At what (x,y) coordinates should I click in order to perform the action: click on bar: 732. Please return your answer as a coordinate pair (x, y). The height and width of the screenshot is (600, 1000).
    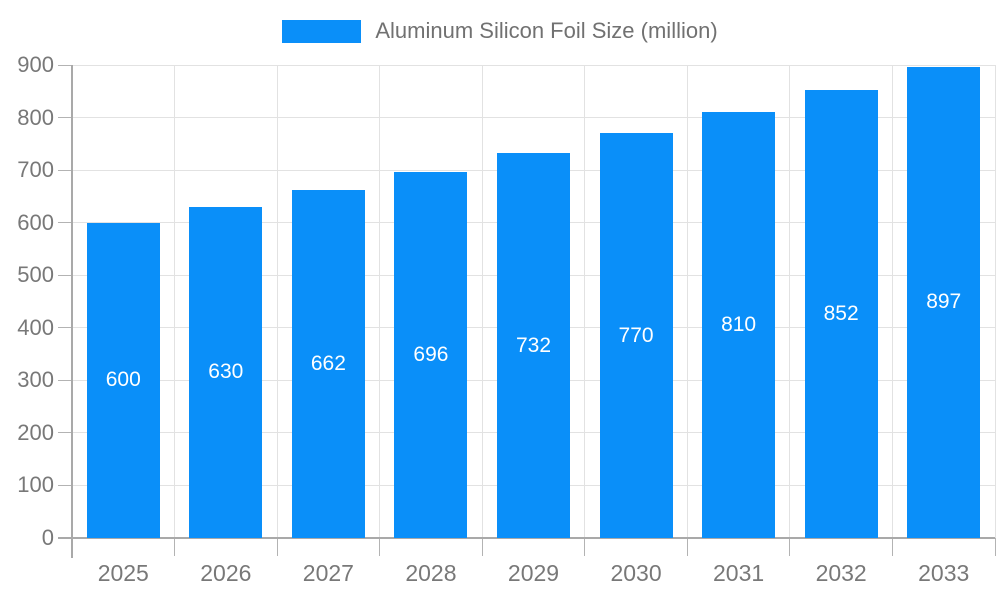
    Looking at the image, I should click on (533, 345).